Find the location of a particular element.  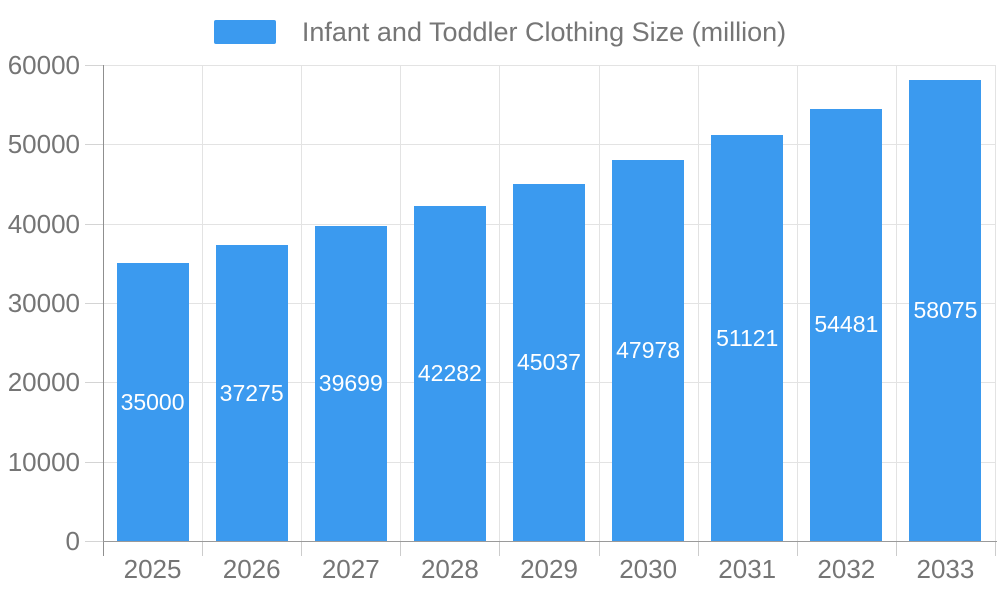

bar-value-label: 54481 is located at coordinates (846, 324).